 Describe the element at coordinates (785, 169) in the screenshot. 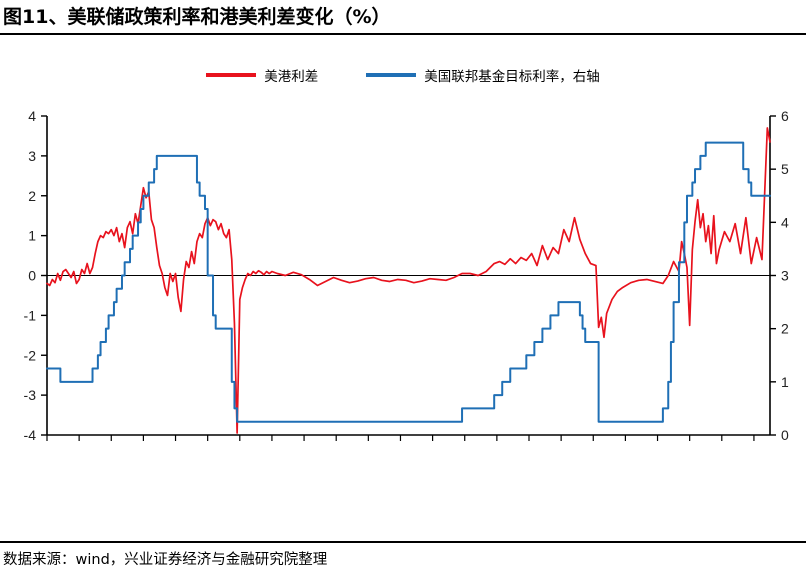

I see `svg-text: 5` at that location.